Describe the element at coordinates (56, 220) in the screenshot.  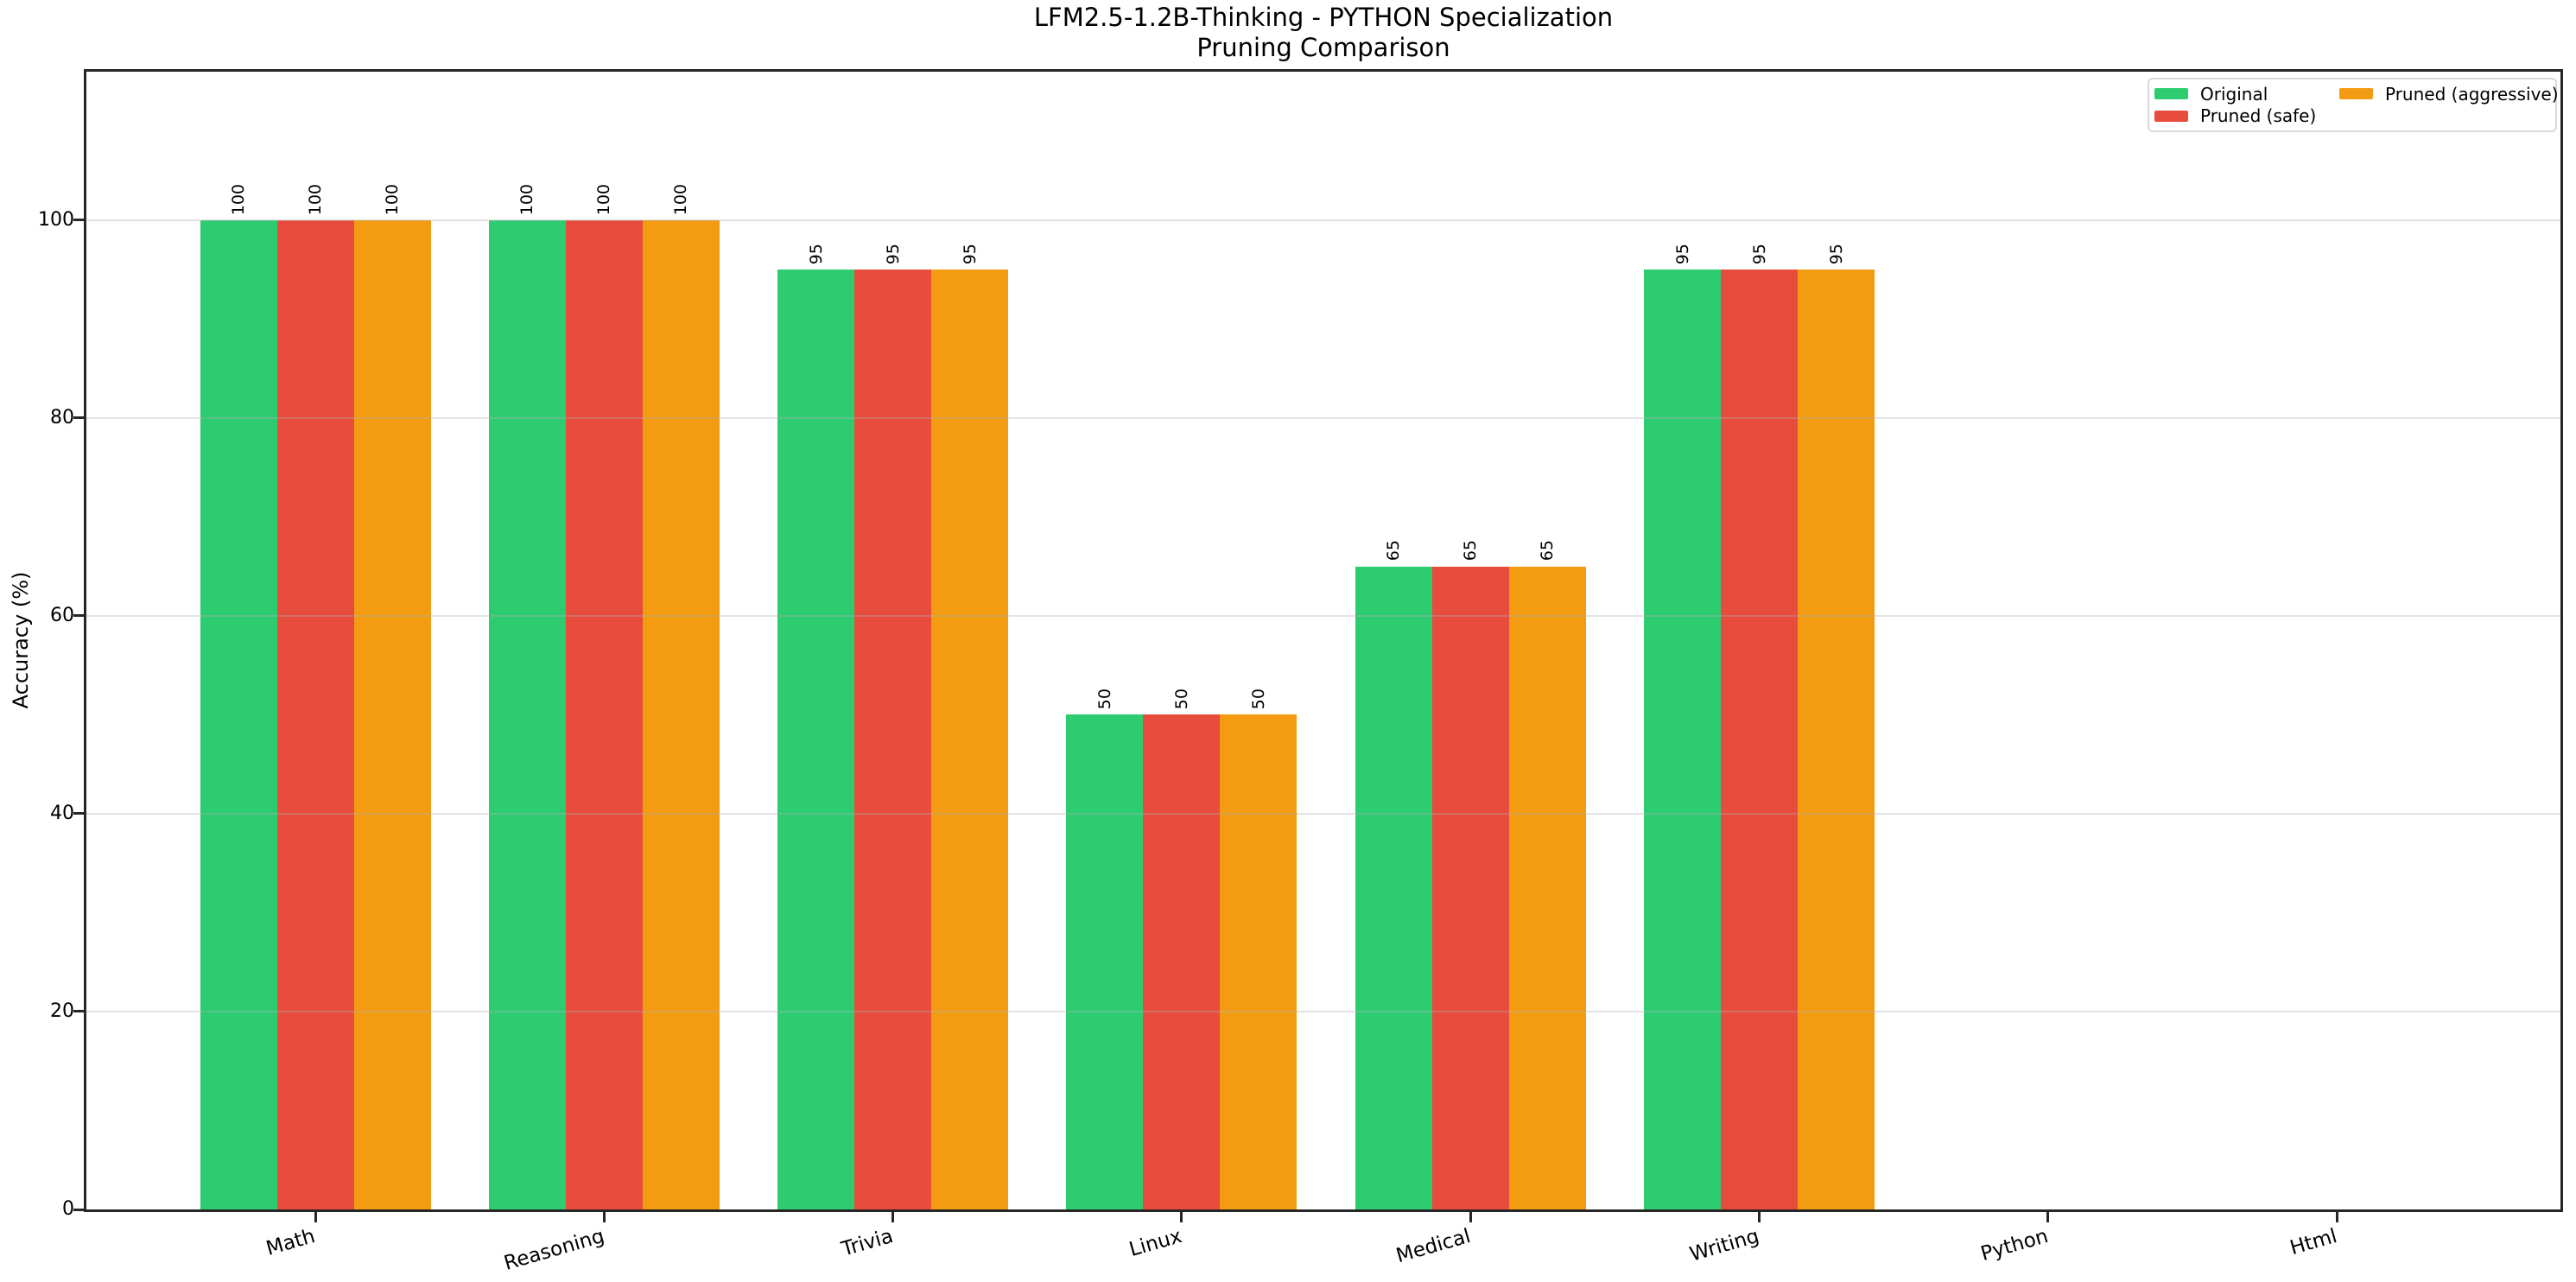
I see `y-tick-label: 100` at that location.